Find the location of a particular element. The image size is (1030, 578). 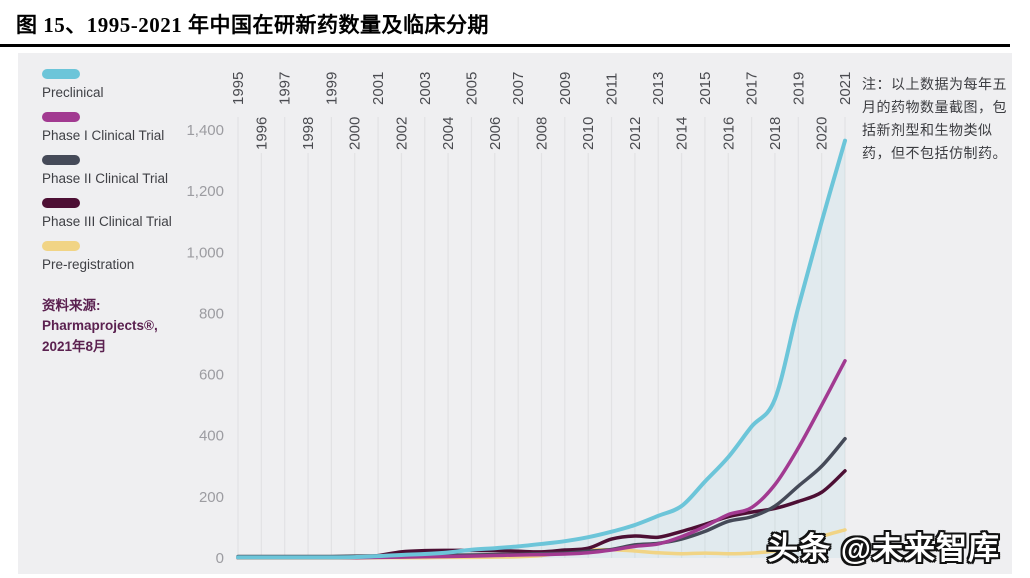

legend-item: Phase III Clinical Trial is located at coordinates (129, 214).